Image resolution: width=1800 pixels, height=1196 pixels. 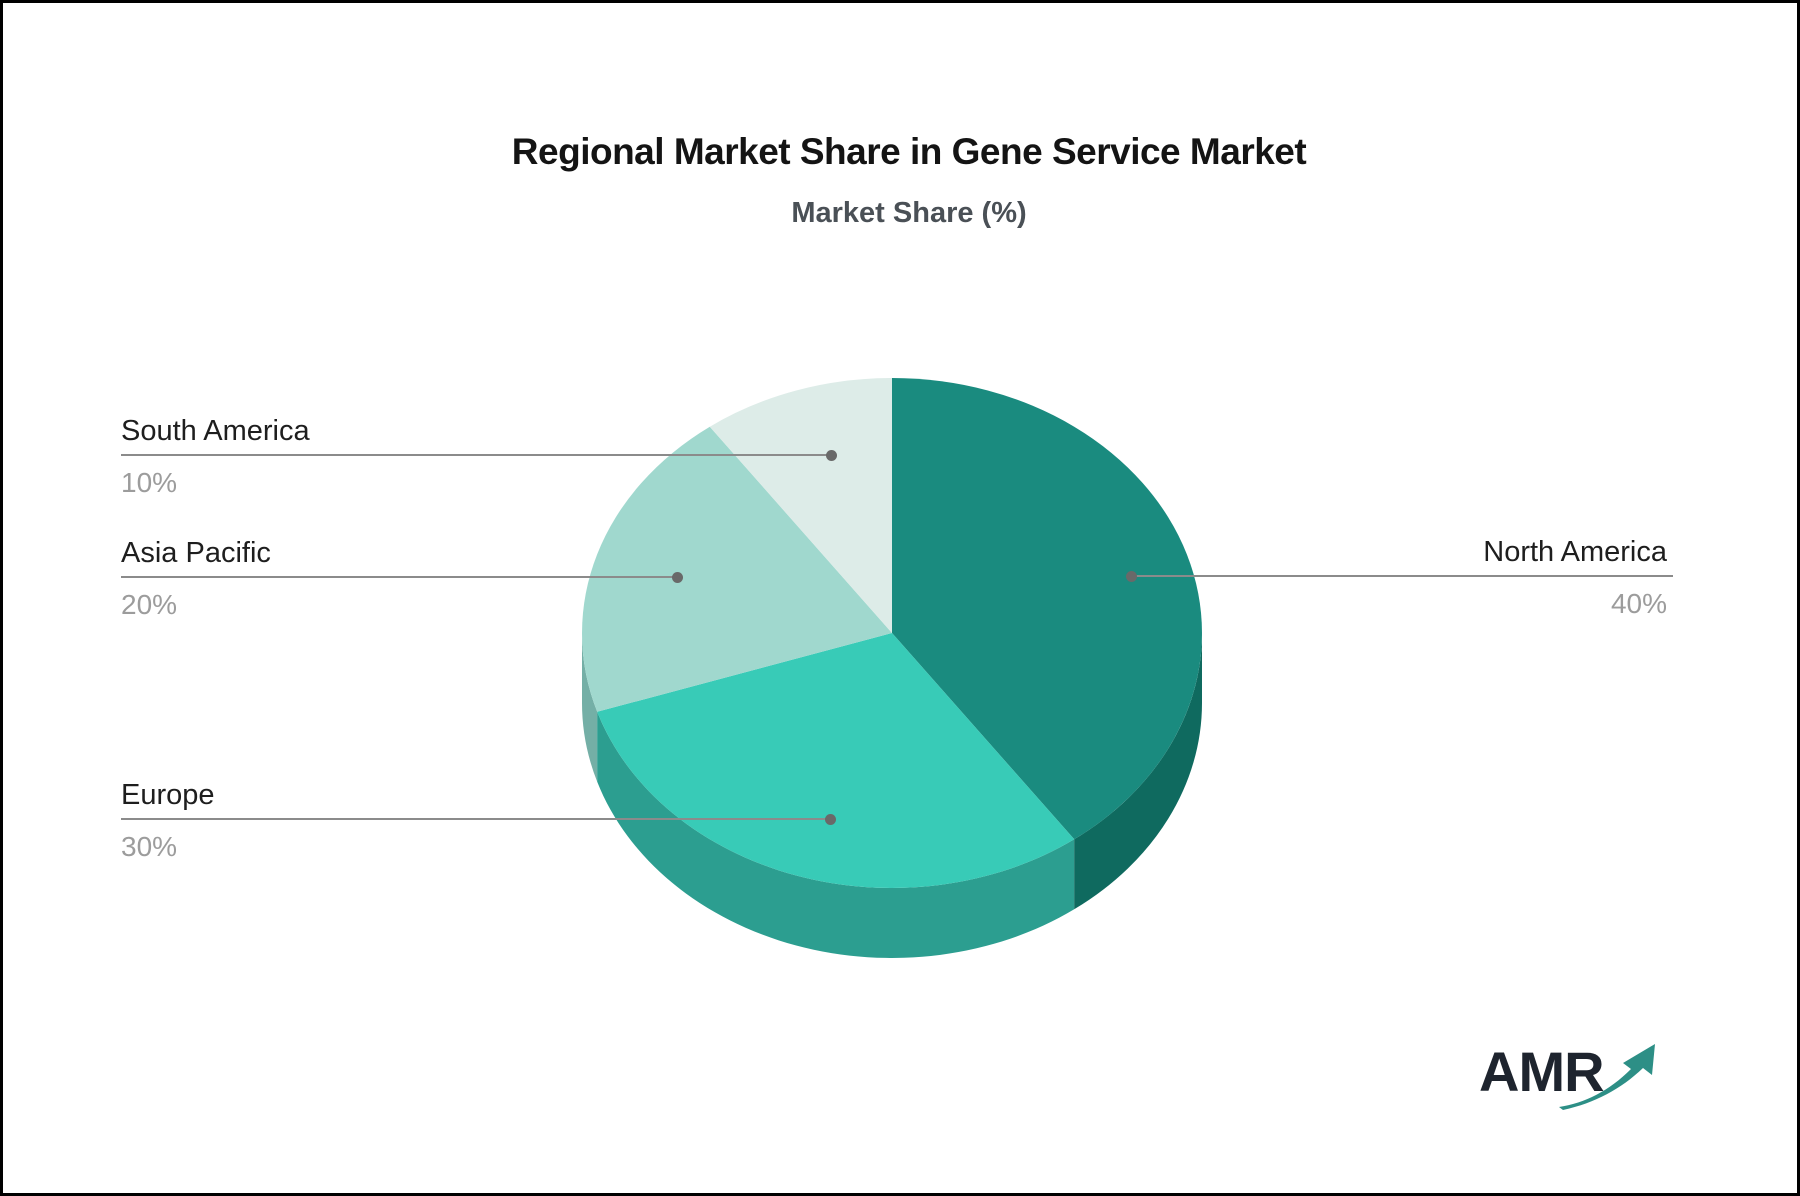 I want to click on callout-value-europe: 30%, so click(x=149, y=846).